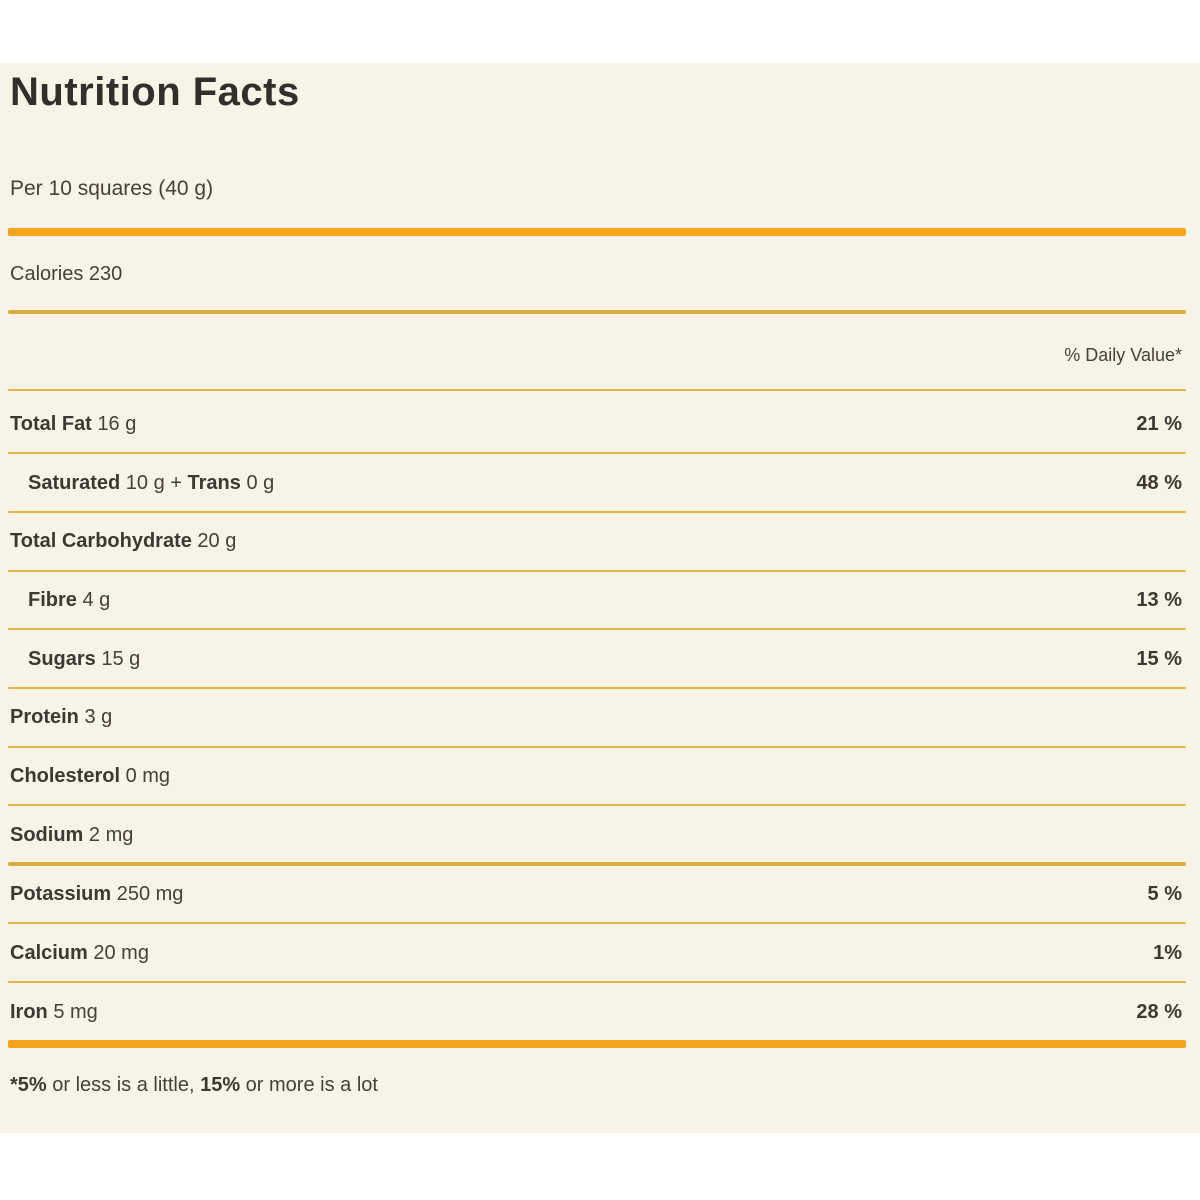  I want to click on calories-row: Calories 230, so click(596, 274).